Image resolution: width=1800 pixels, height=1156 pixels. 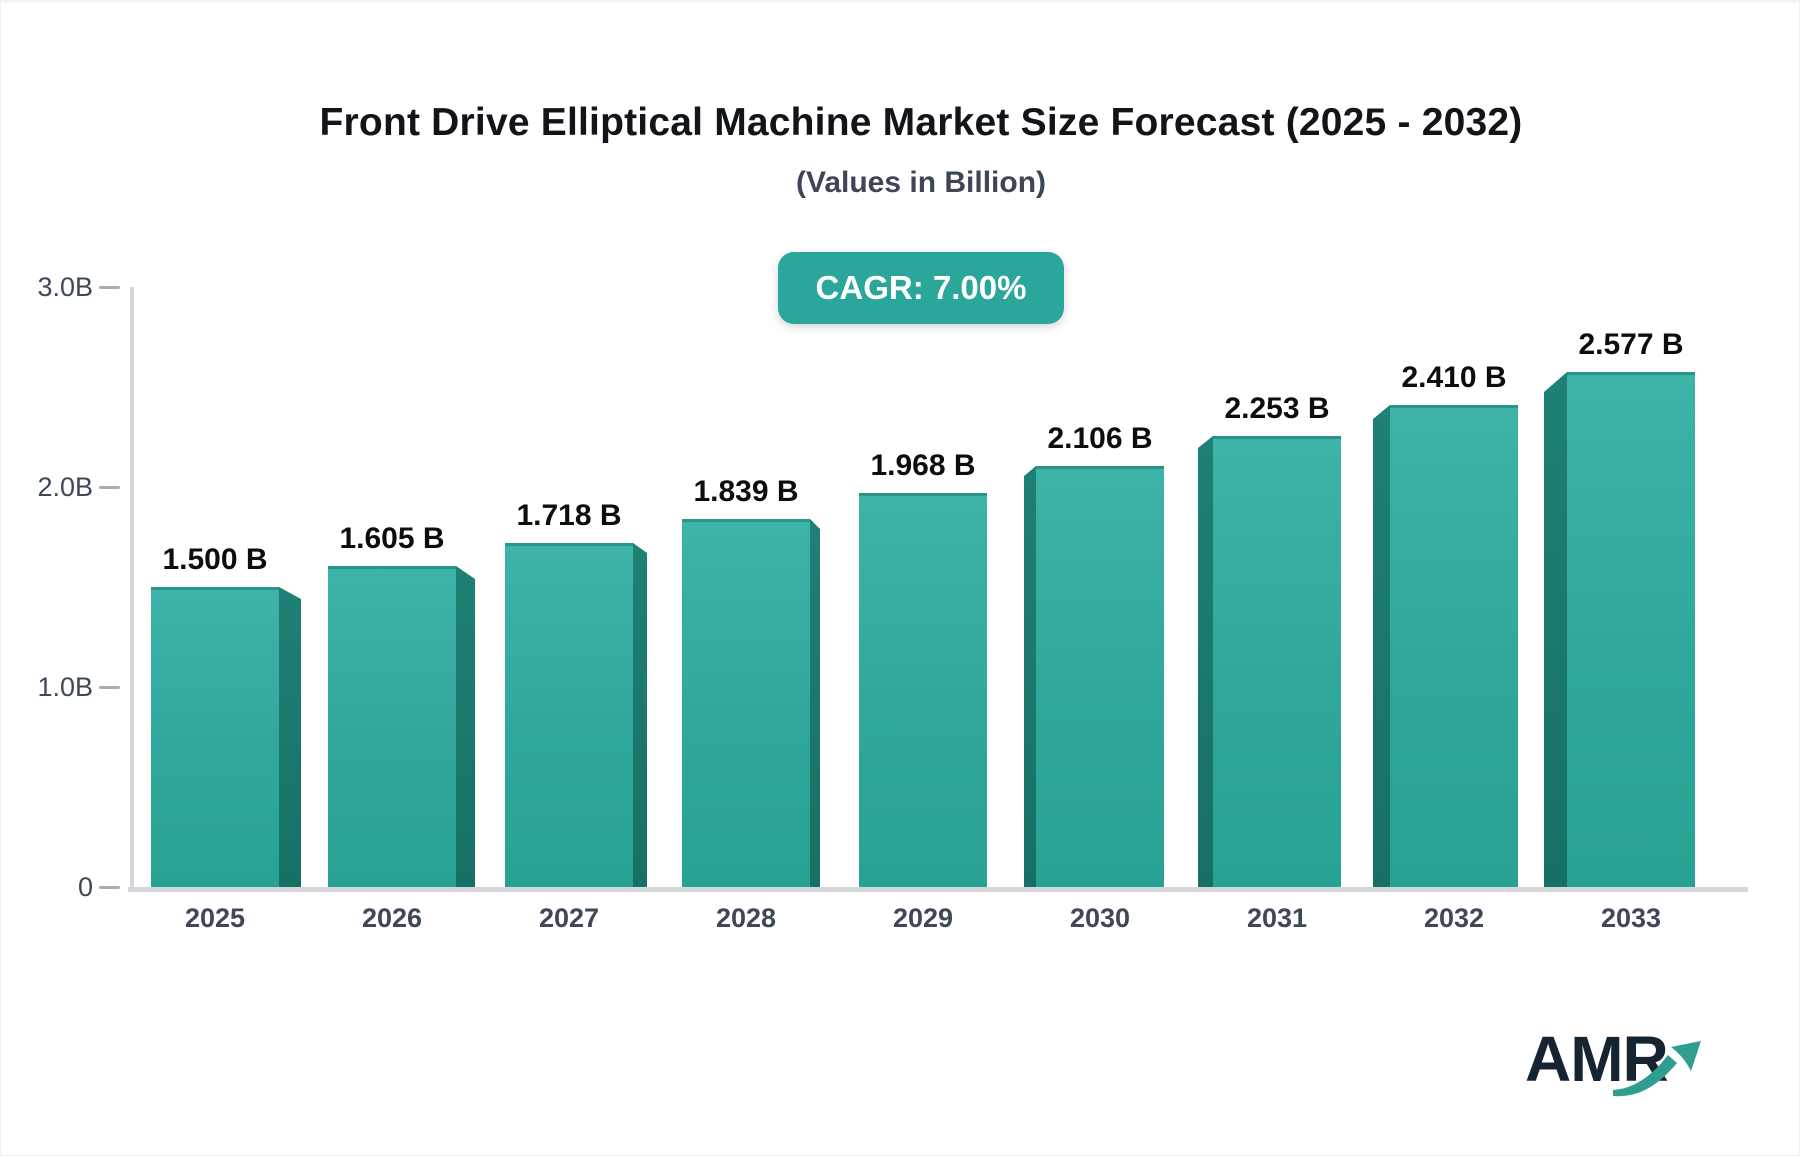 What do you see at coordinates (85, 887) in the screenshot?
I see `y-tick-label: 0` at bounding box center [85, 887].